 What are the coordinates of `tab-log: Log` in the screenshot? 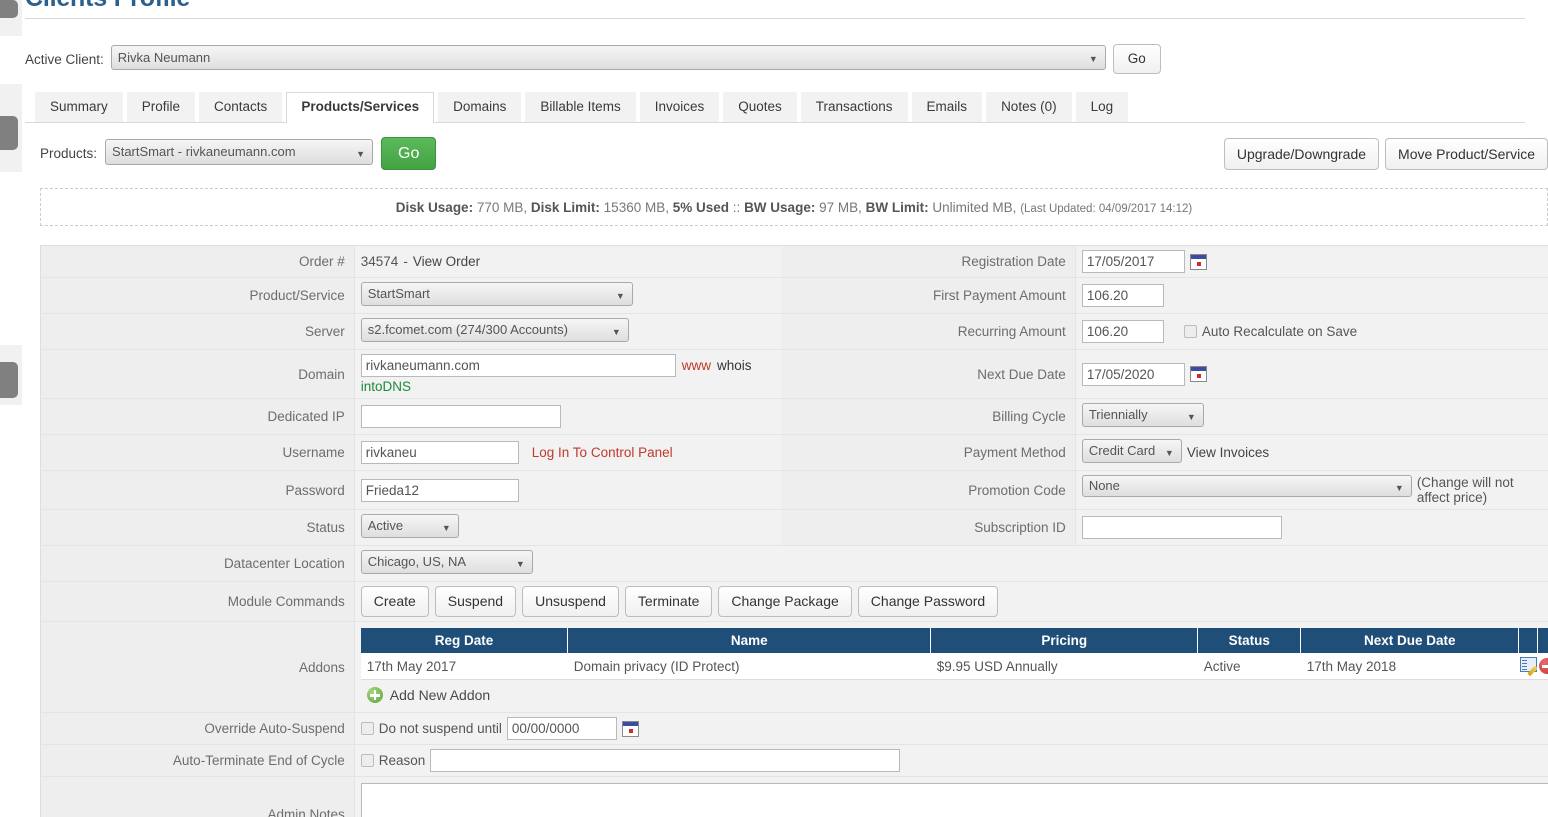 It's located at (1102, 107).